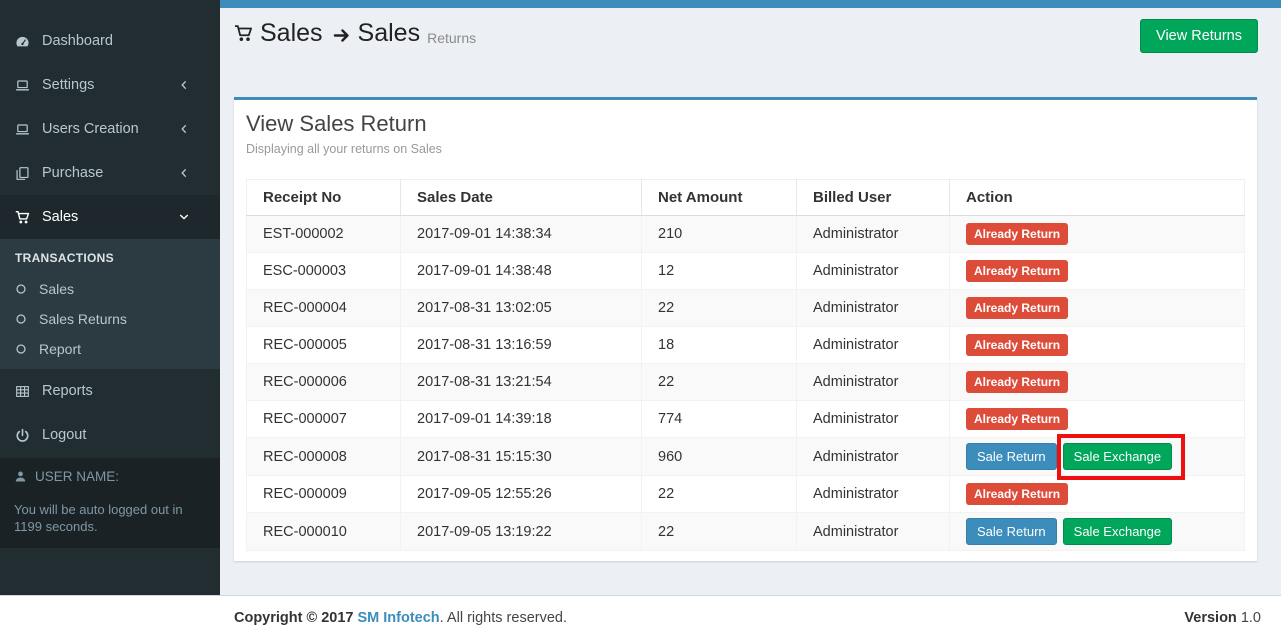 The width and height of the screenshot is (1281, 639). Describe the element at coordinates (1210, 617) in the screenshot. I see `version-label: Version` at that location.